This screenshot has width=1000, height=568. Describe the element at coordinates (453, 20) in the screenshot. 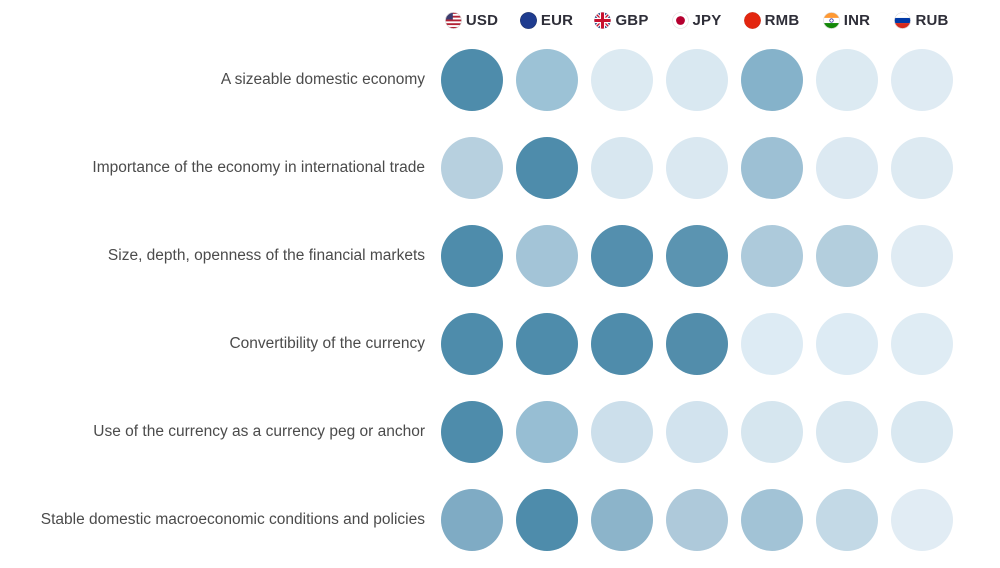

I see `us-flag-icon` at that location.